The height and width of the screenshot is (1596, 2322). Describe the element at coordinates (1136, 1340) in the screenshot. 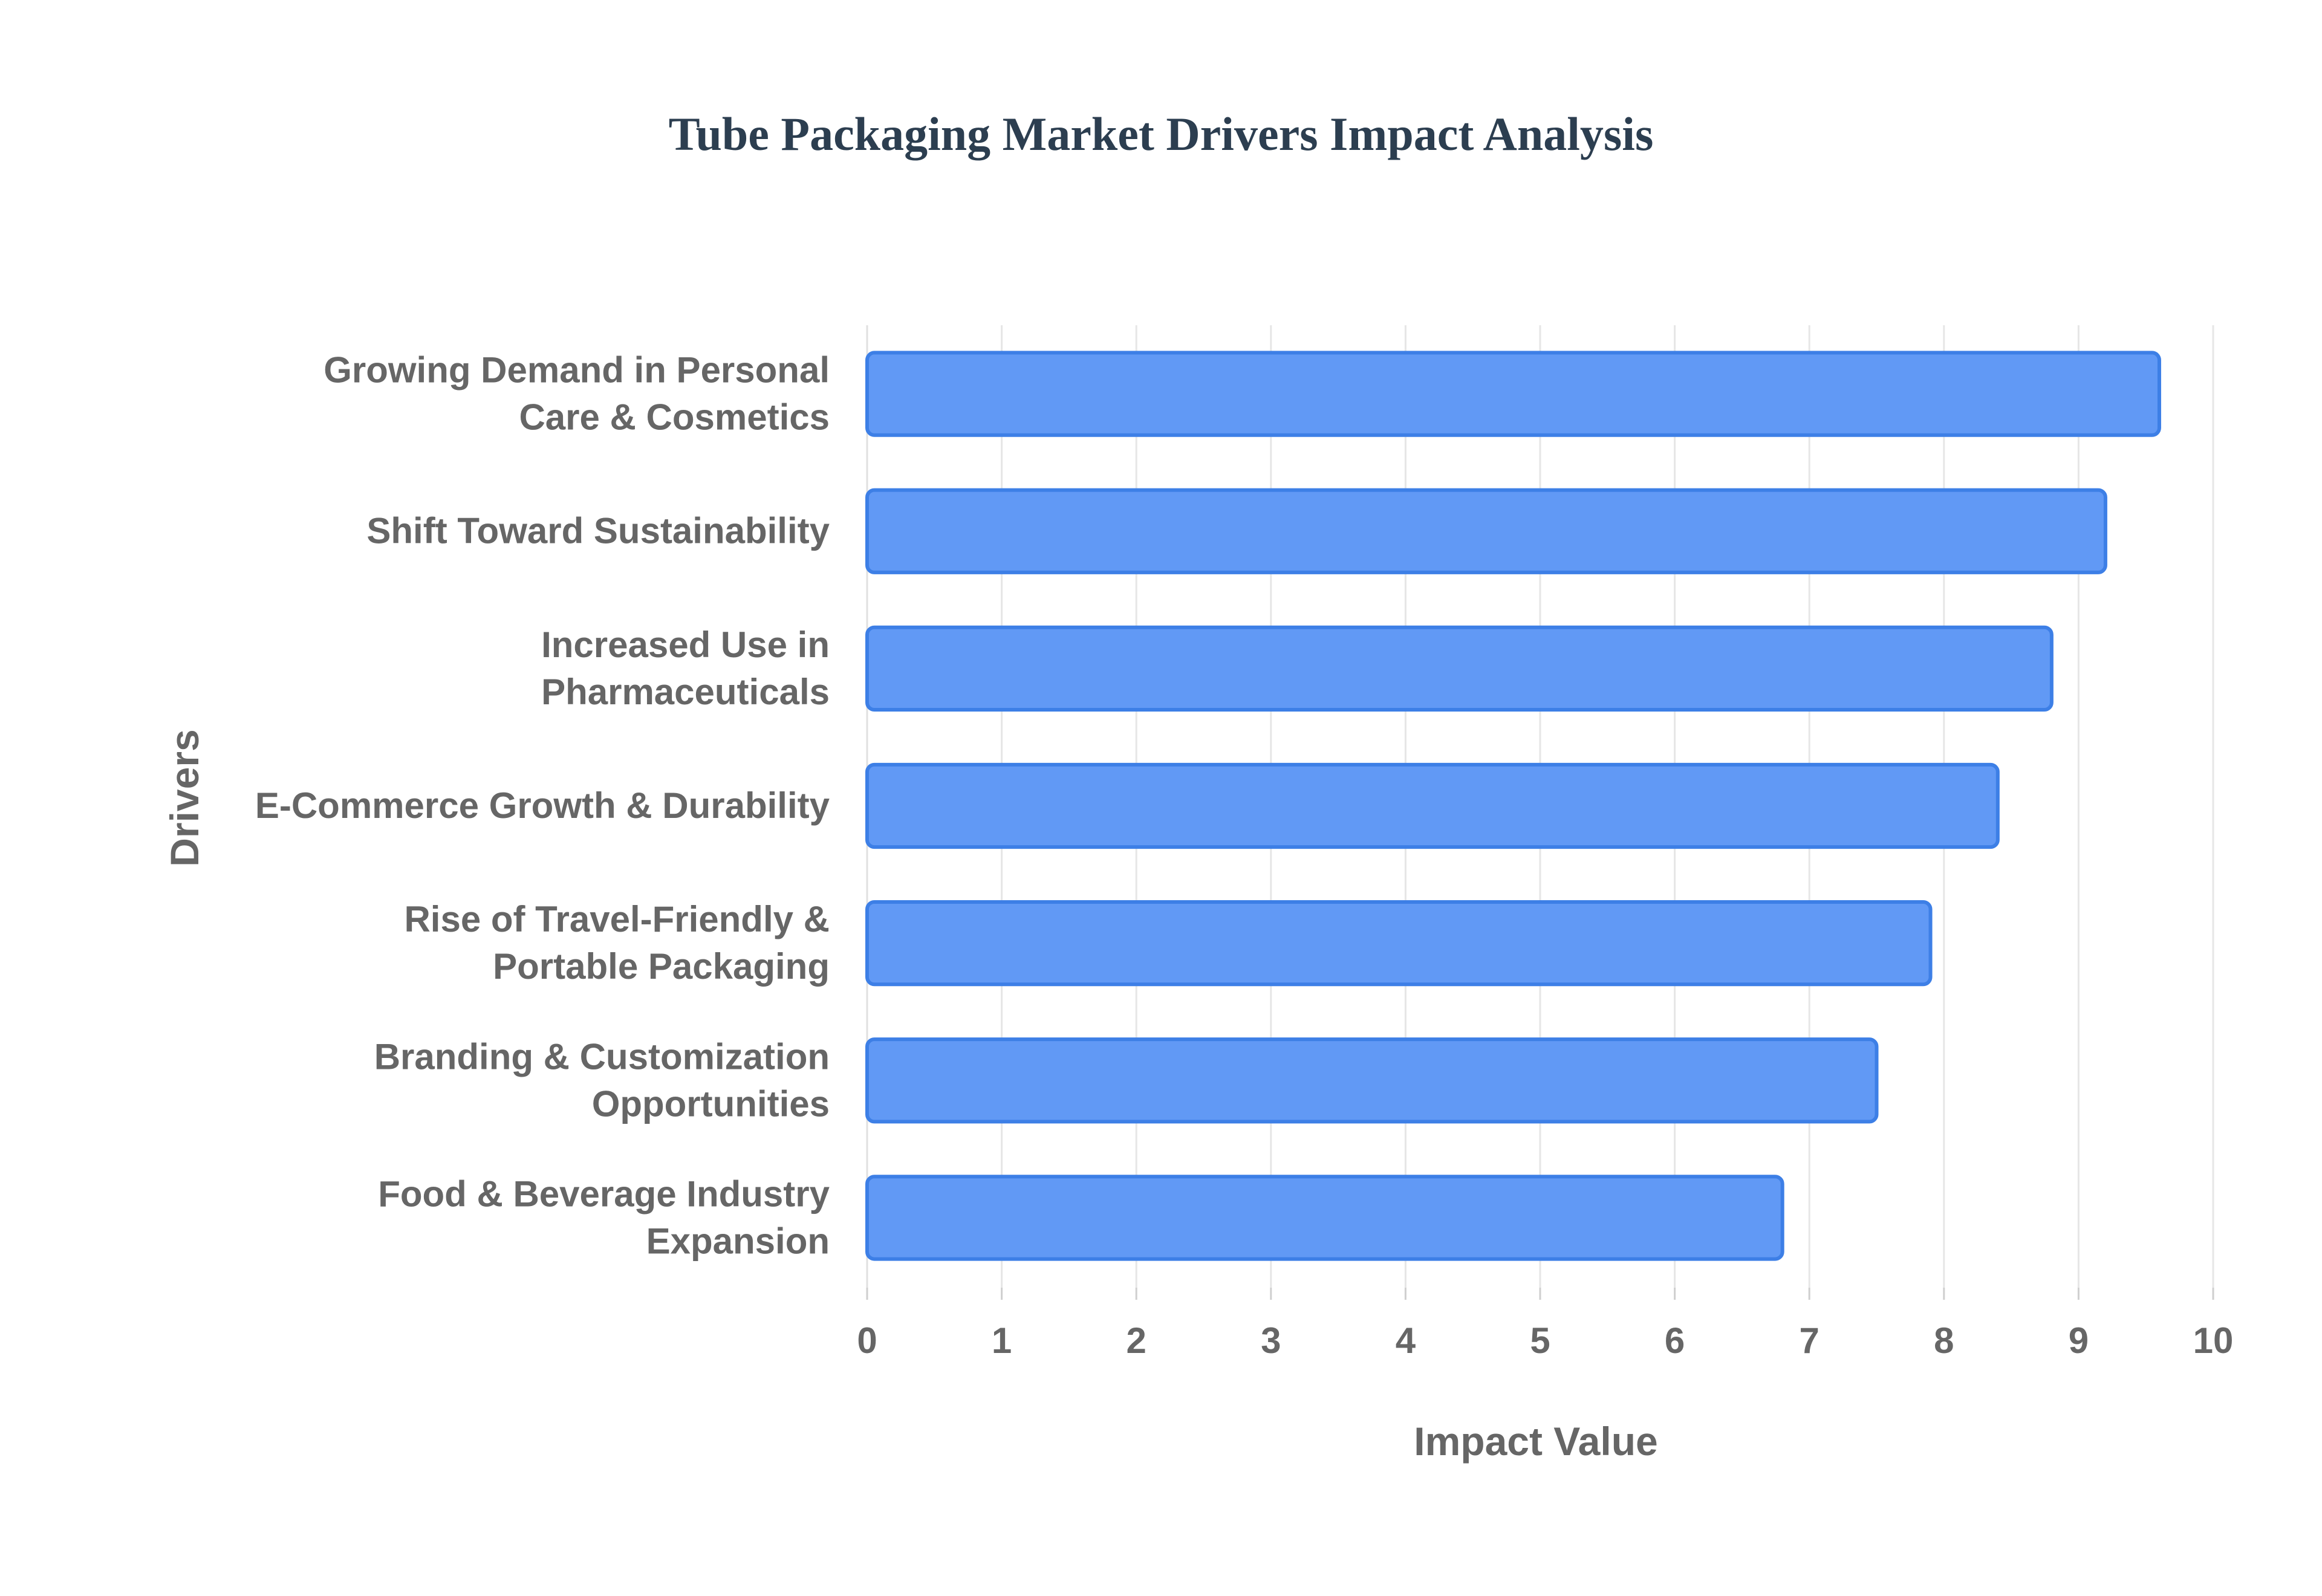

I see `x-tick-label: 2` at that location.